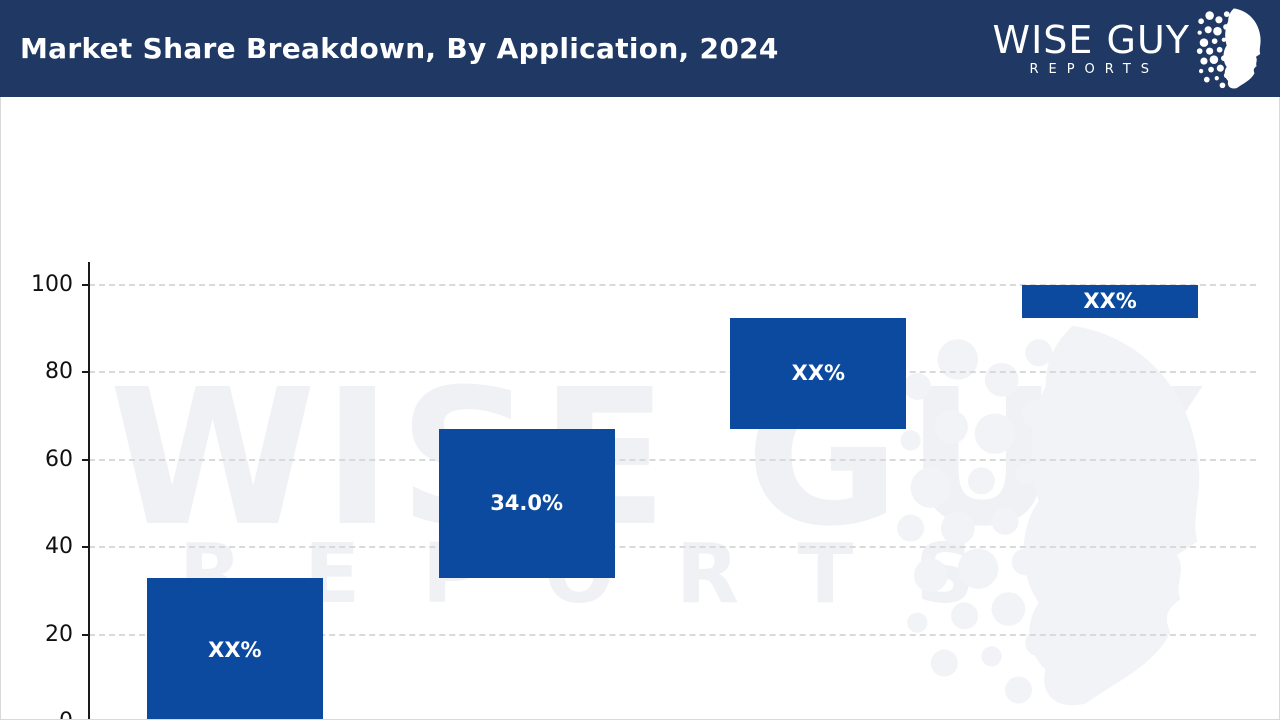 The width and height of the screenshot is (1280, 720). I want to click on bar-segment-0: XX%, so click(234, 648).